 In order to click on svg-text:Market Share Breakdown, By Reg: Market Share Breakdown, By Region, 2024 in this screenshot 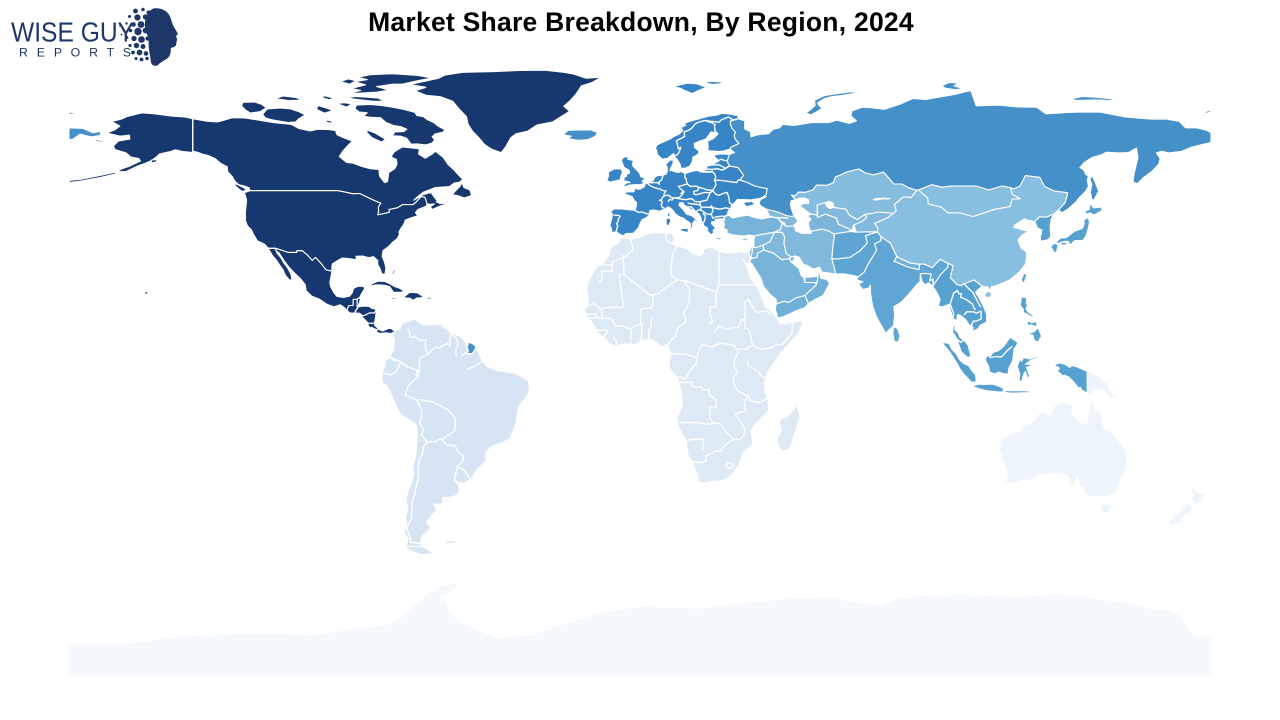, I will do `click(641, 22)`.